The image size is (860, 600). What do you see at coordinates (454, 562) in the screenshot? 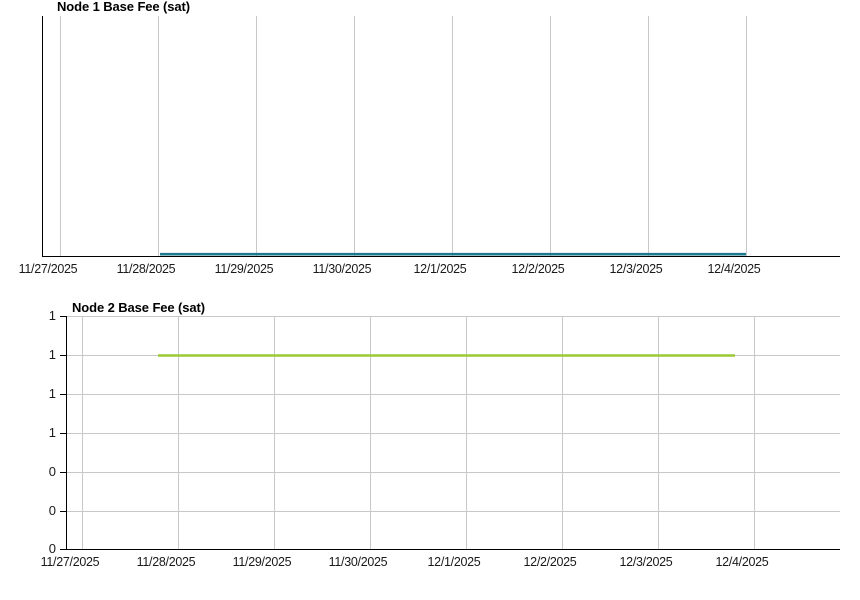
I see `chart-2-xtick-4: 12/1/2025` at bounding box center [454, 562].